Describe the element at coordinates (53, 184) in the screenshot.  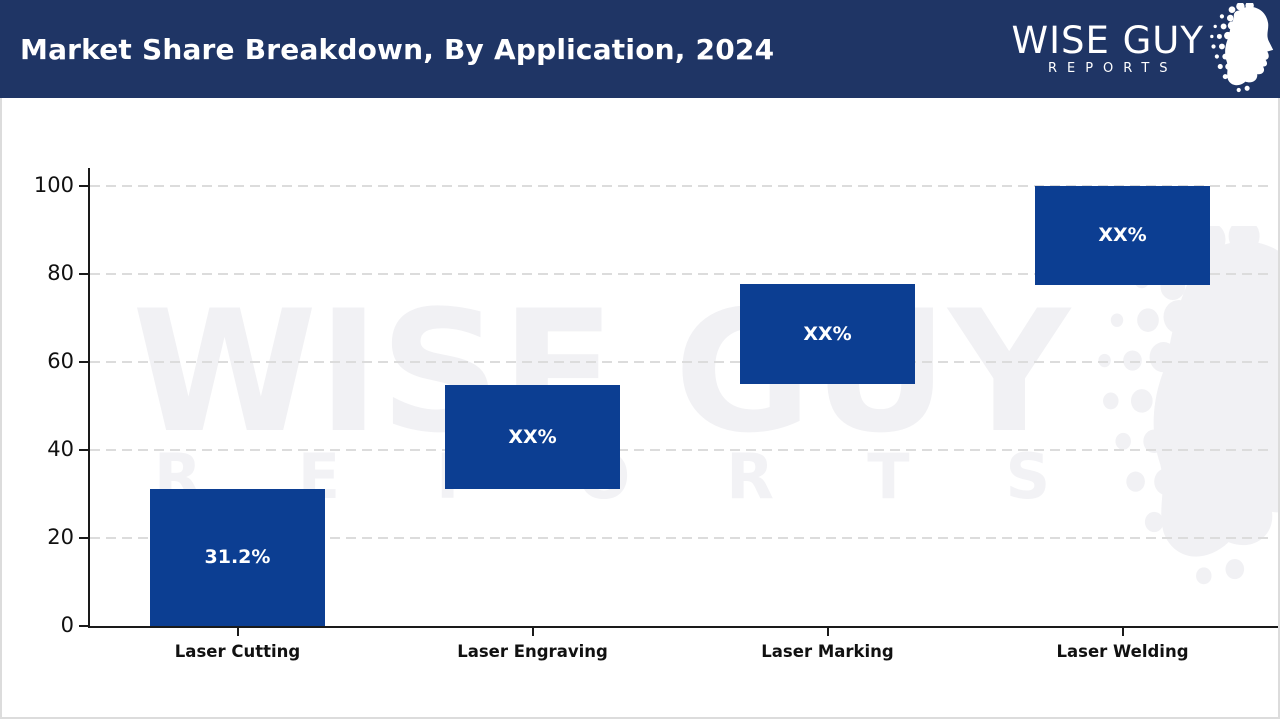
I see `y-tick-label: 100` at that location.